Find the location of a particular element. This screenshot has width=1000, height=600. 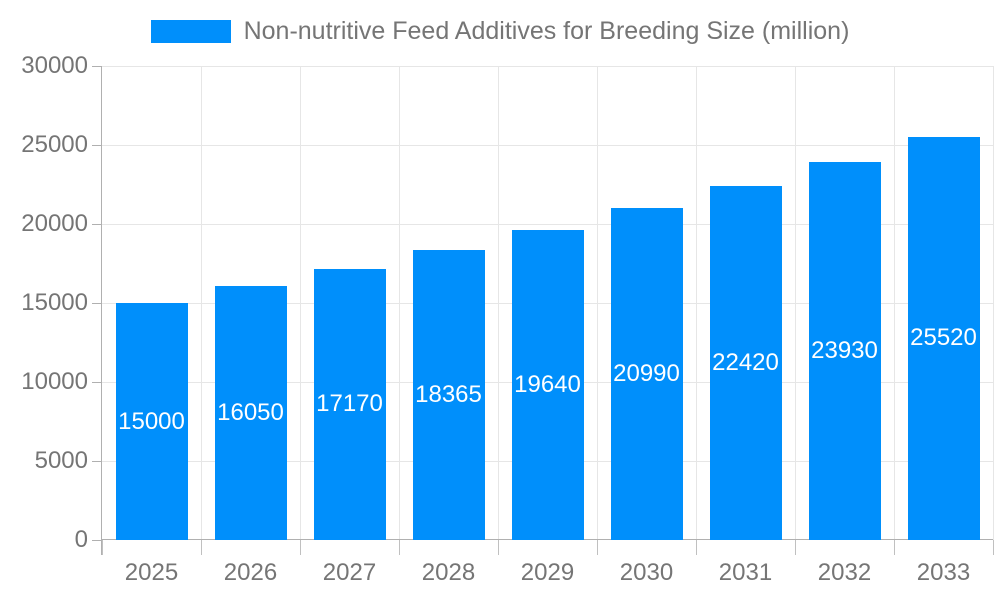

bar: 19640 is located at coordinates (547, 384).